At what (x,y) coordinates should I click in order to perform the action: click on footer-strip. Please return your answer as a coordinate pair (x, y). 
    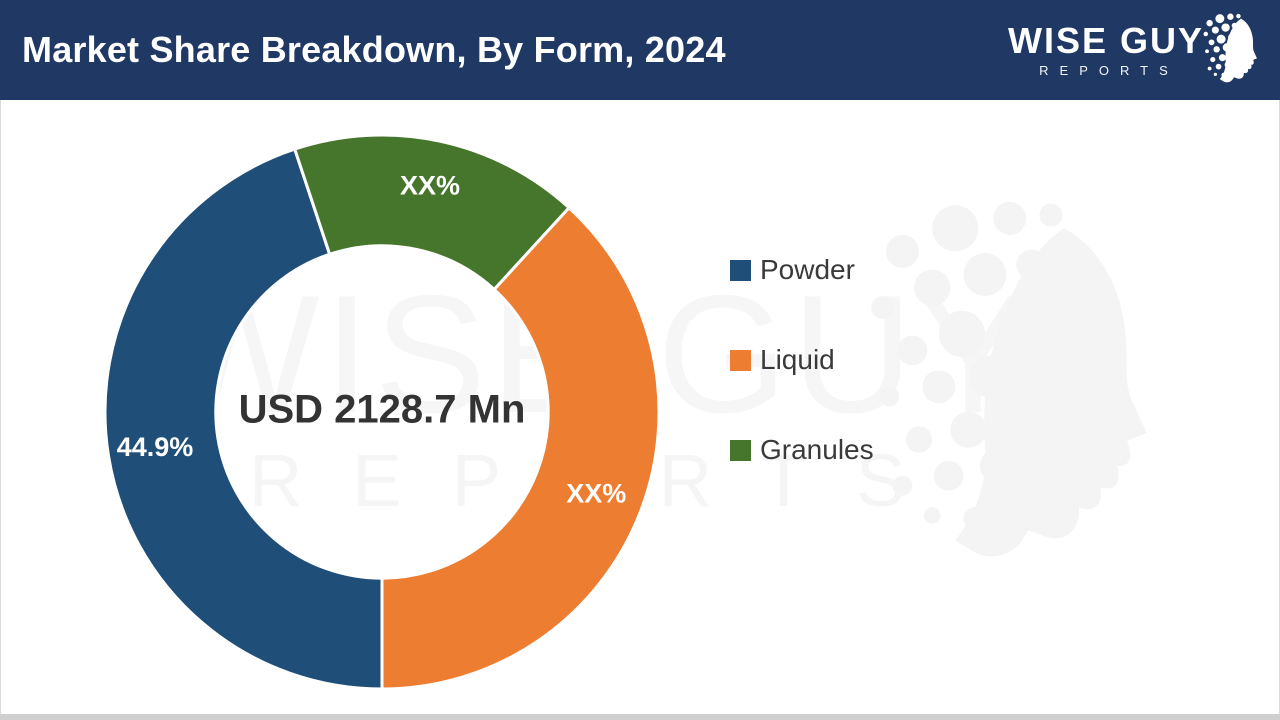
    Looking at the image, I should click on (640, 717).